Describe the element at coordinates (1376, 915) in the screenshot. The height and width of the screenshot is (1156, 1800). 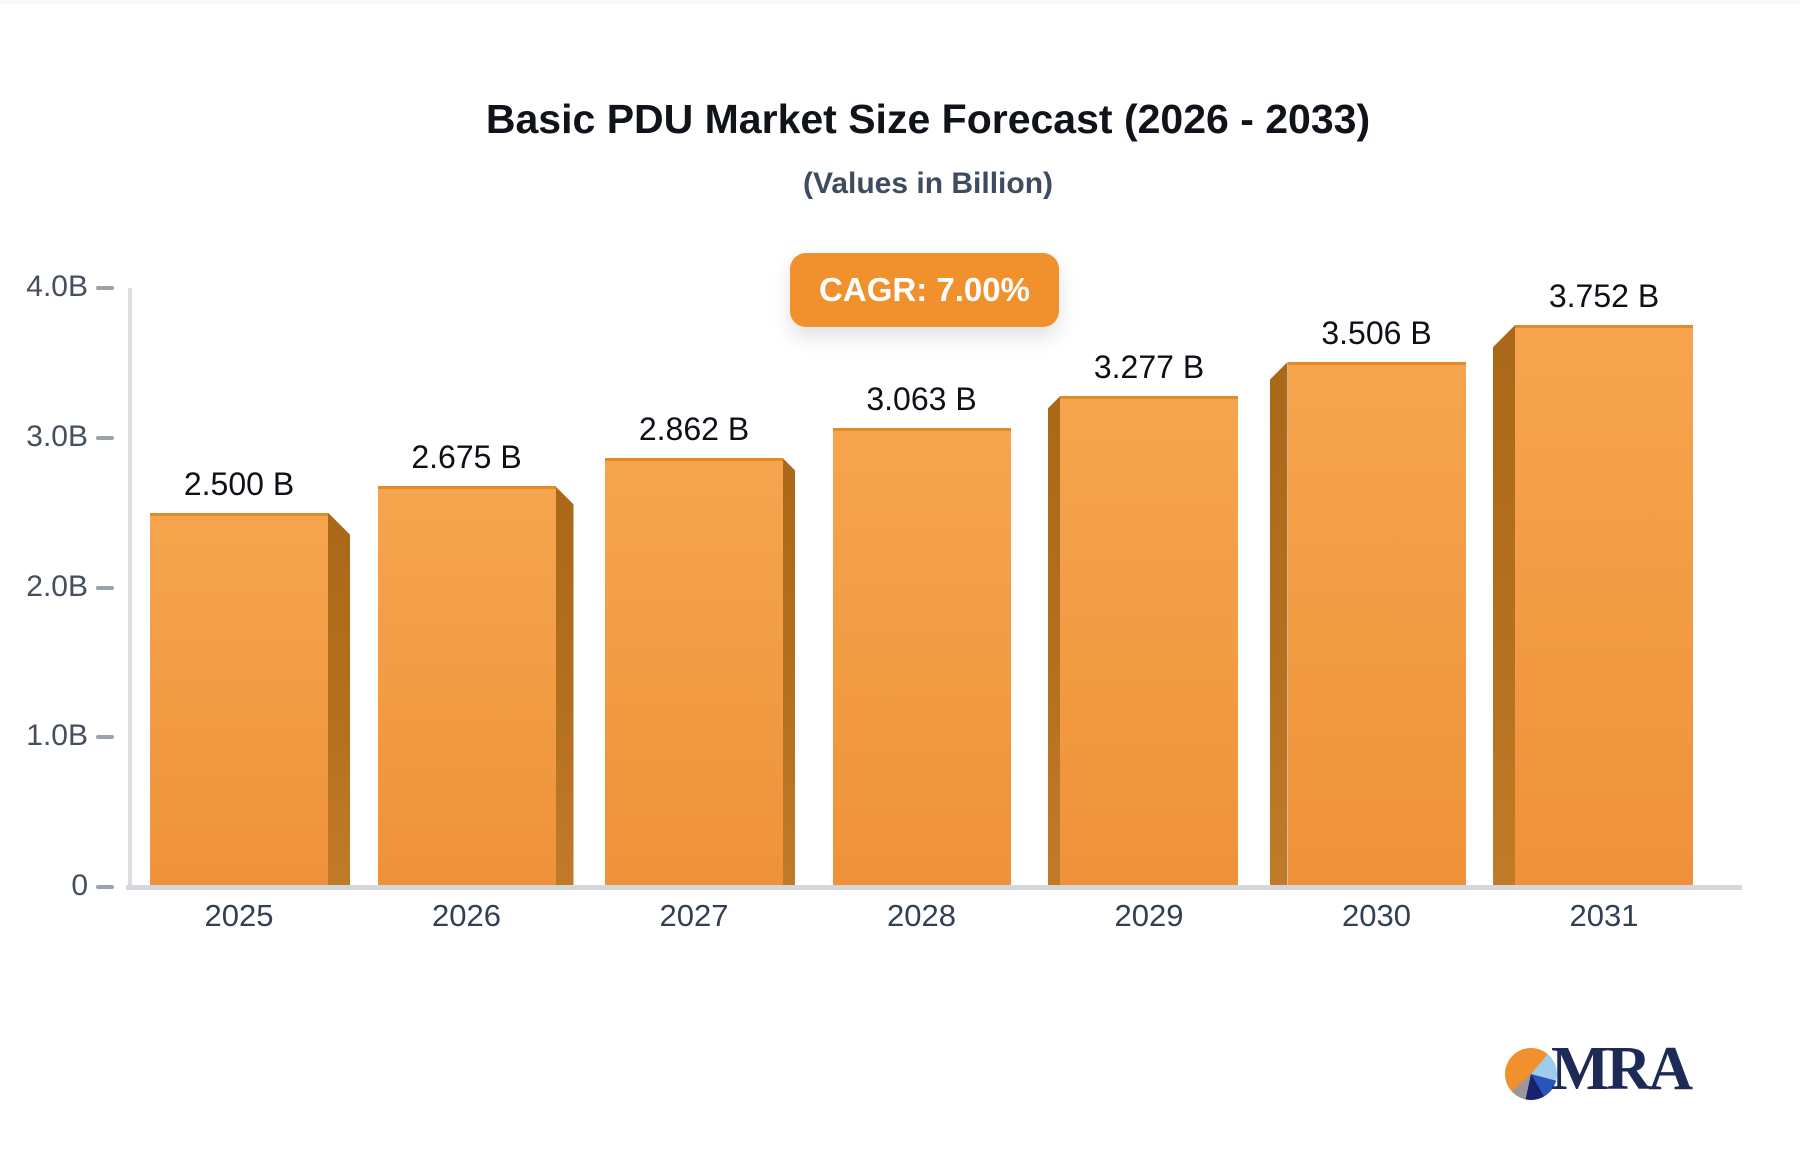
I see `x-axis-label-2030: 2030` at that location.